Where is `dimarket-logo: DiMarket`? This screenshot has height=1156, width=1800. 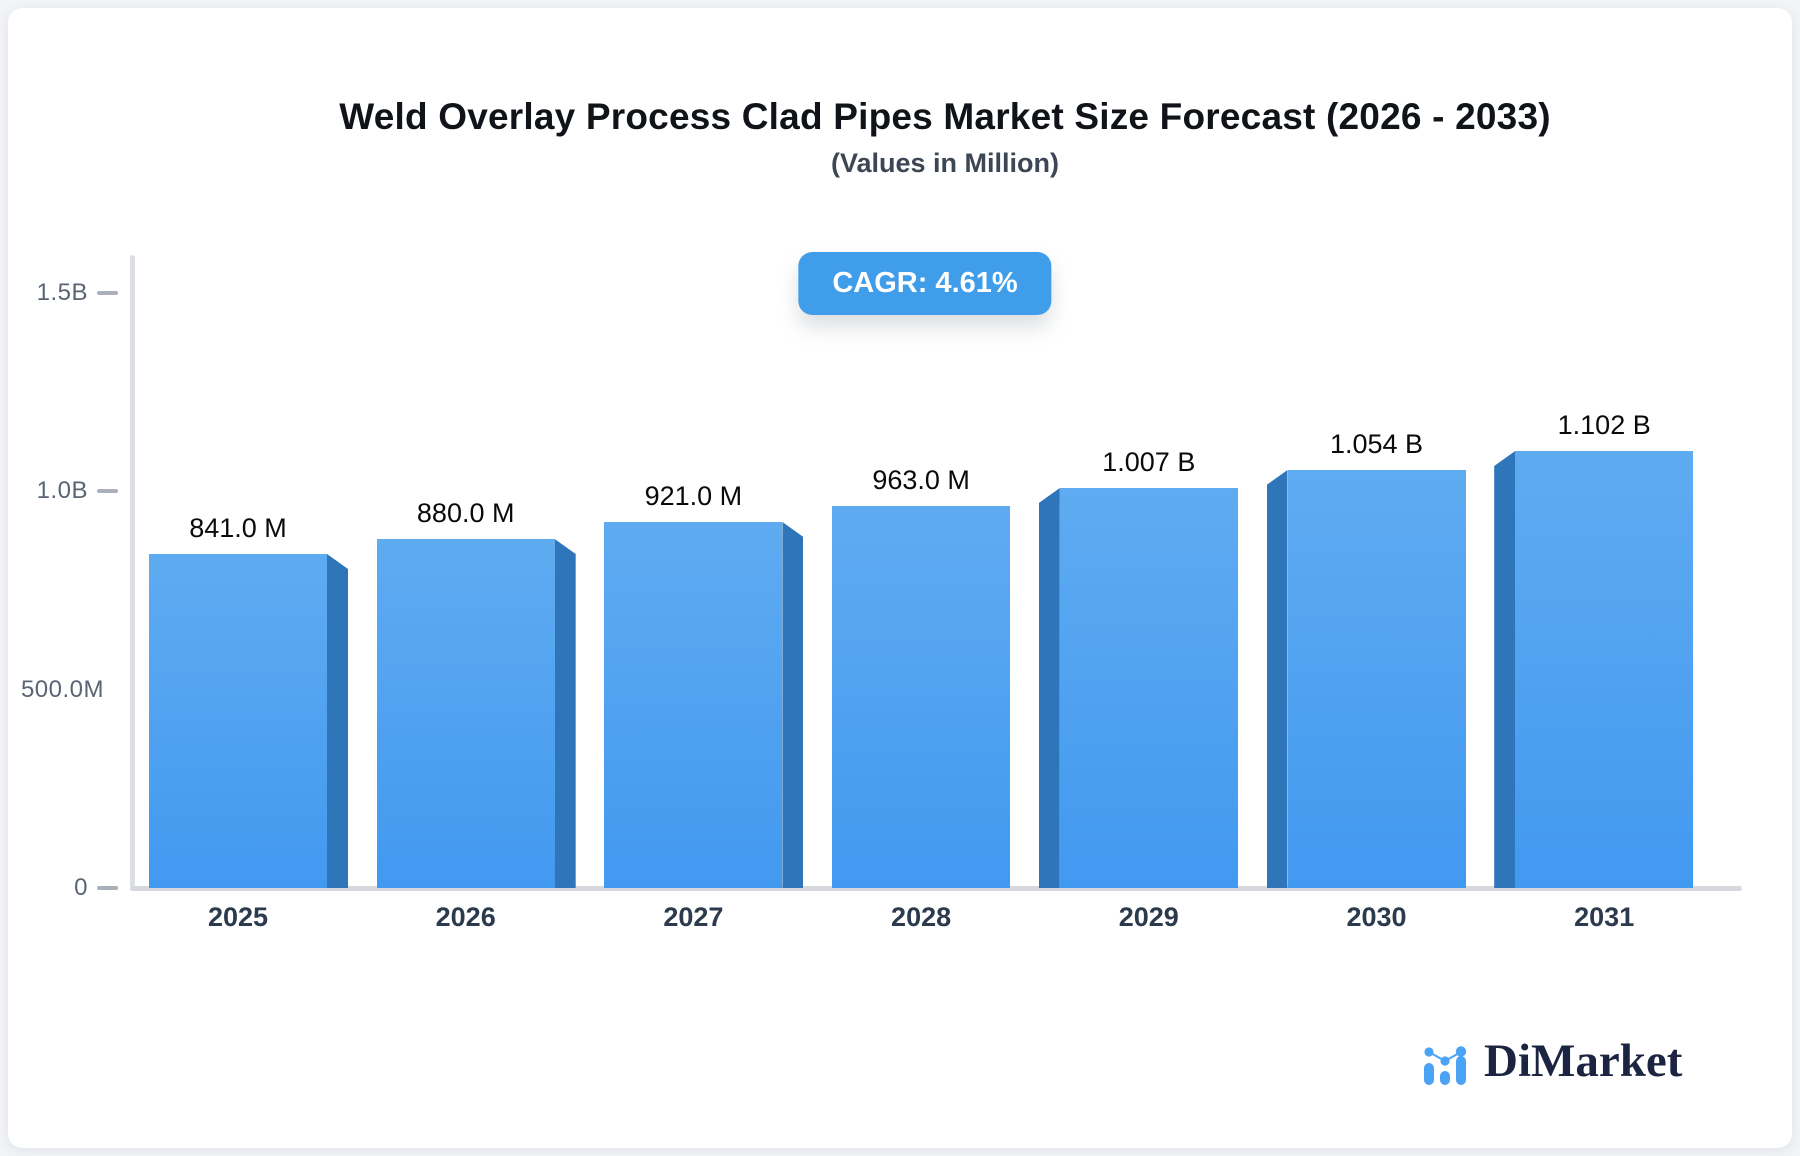
dimarket-logo: DiMarket is located at coordinates (1552, 1061).